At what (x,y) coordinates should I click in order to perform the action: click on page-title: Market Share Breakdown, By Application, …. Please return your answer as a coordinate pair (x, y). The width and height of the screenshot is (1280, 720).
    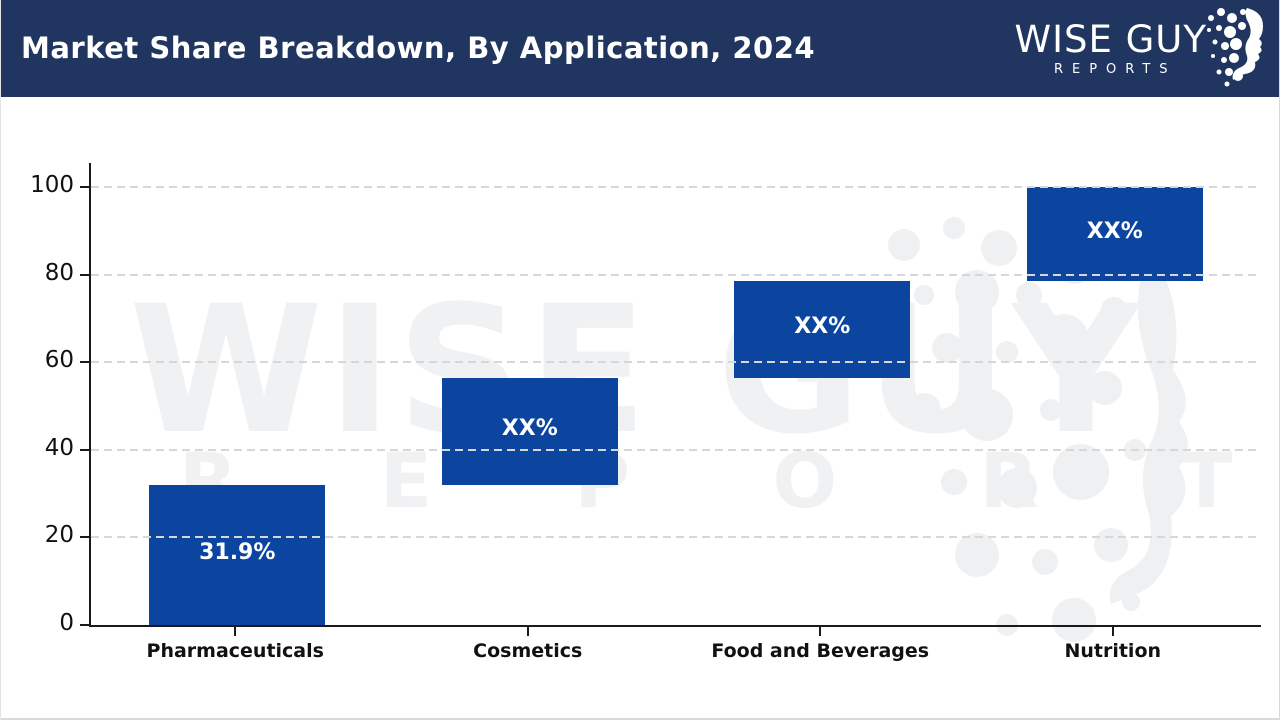
    Looking at the image, I should click on (418, 48).